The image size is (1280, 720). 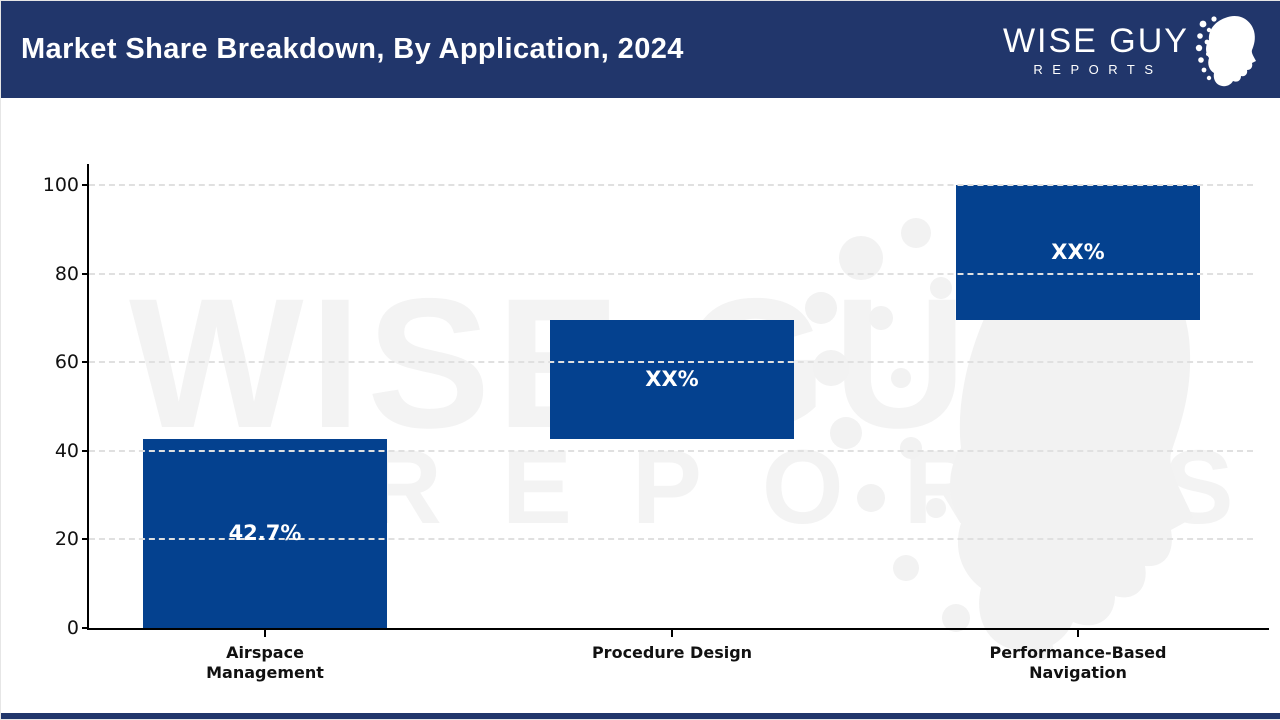 What do you see at coordinates (265, 662) in the screenshot?
I see `x-category-label-0: Airspace Management` at bounding box center [265, 662].